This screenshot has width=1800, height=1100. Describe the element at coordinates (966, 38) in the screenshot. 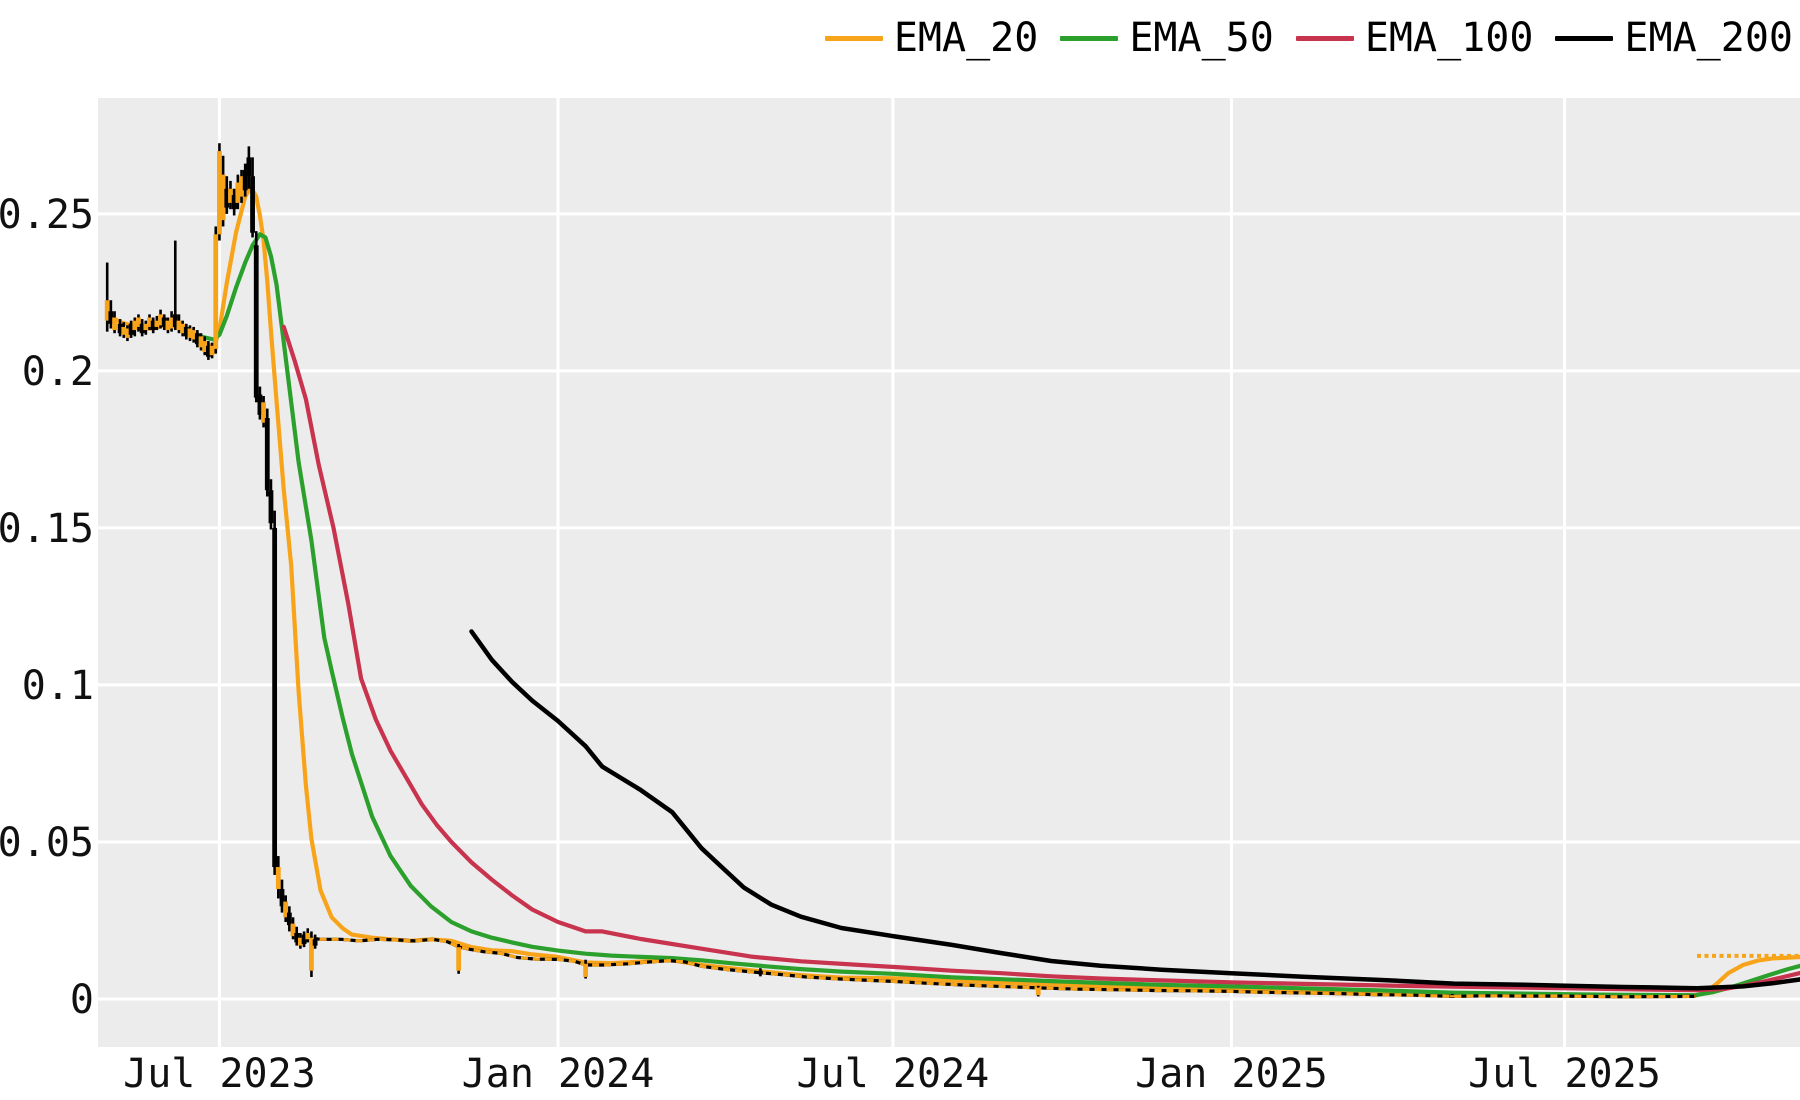

I see `legend-label: EMA_20` at that location.